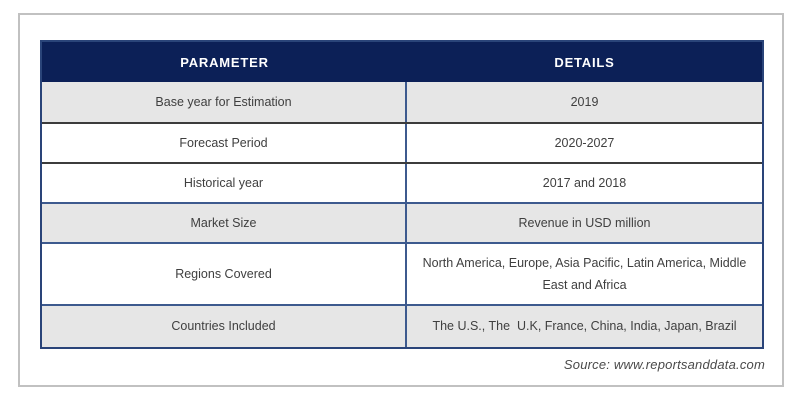  What do you see at coordinates (402, 62) in the screenshot?
I see `table-header-row: PARAMETER DETAILS` at bounding box center [402, 62].